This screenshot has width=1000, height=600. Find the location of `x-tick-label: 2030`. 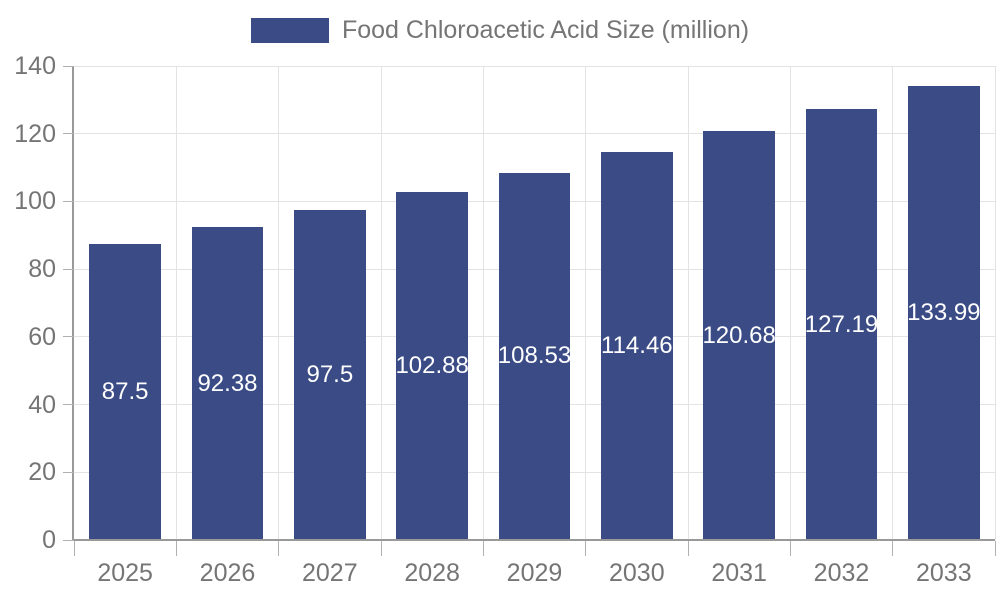

x-tick-label: 2030 is located at coordinates (637, 573).